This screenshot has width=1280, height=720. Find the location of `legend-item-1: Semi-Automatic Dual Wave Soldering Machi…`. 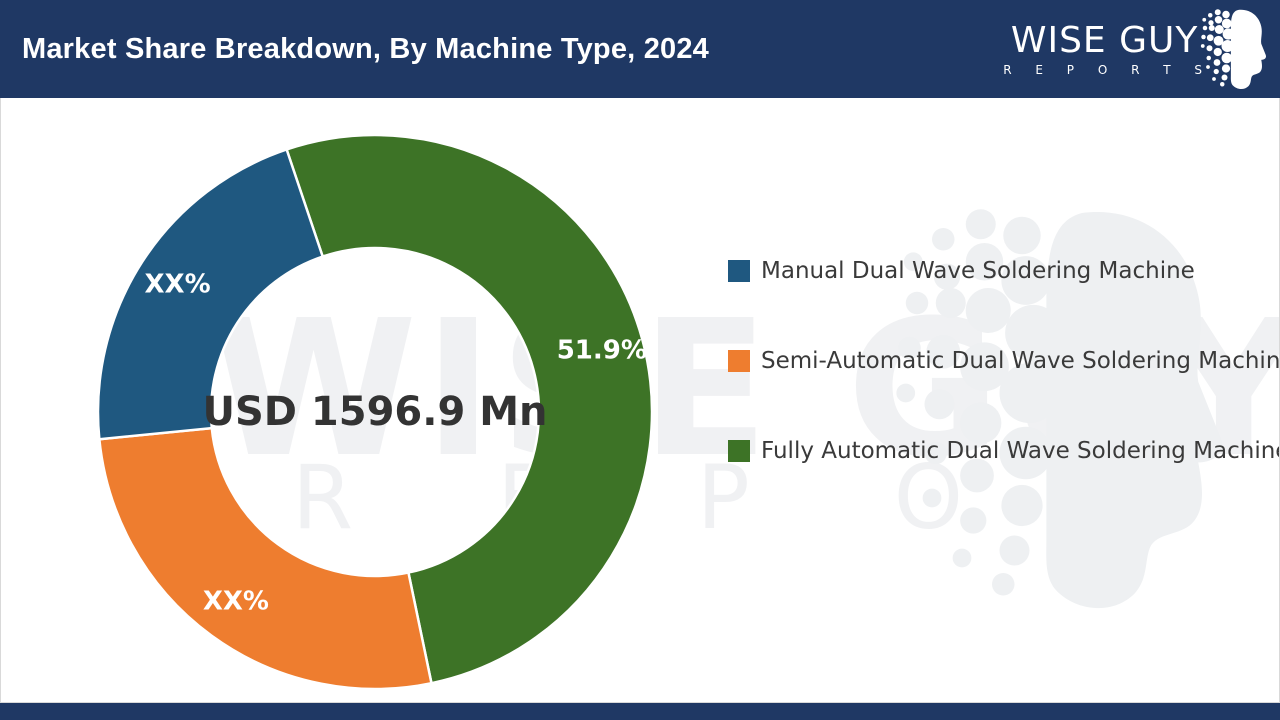

legend-item-1: Semi-Automatic Dual Wave Soldering Machi… is located at coordinates (1004, 361).